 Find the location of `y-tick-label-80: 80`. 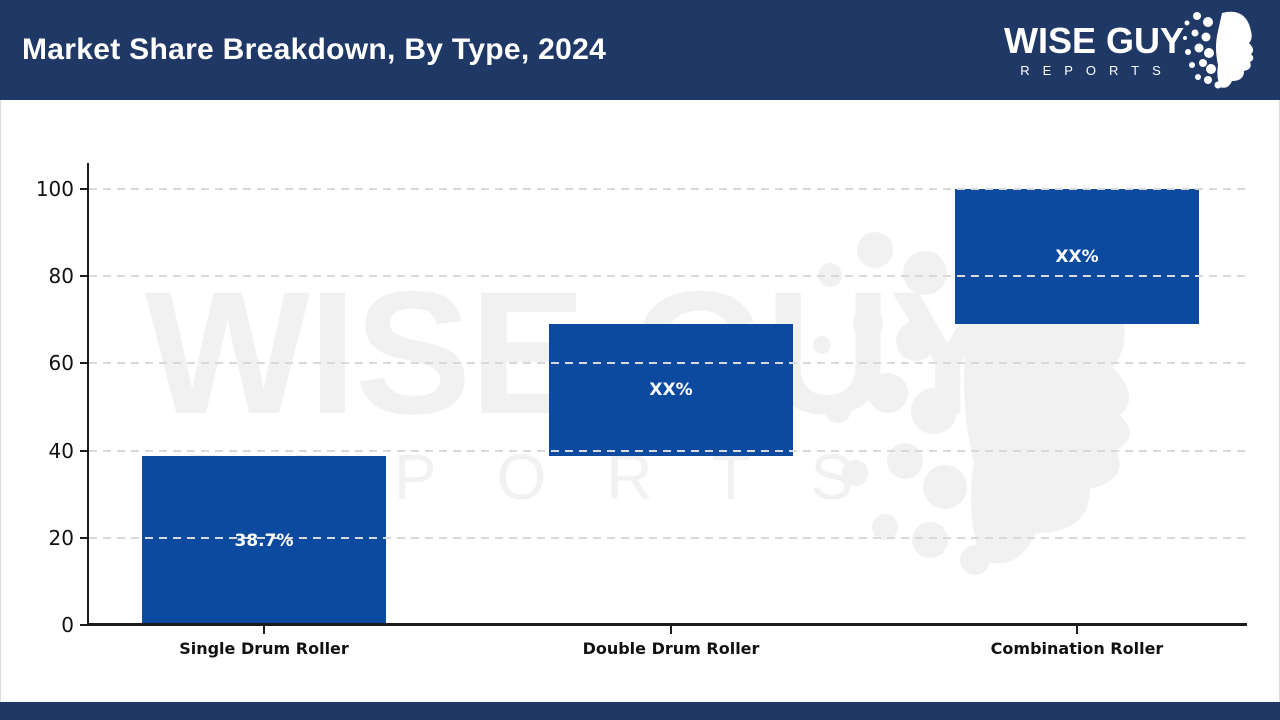

y-tick-label-80: 80 is located at coordinates (61, 276).